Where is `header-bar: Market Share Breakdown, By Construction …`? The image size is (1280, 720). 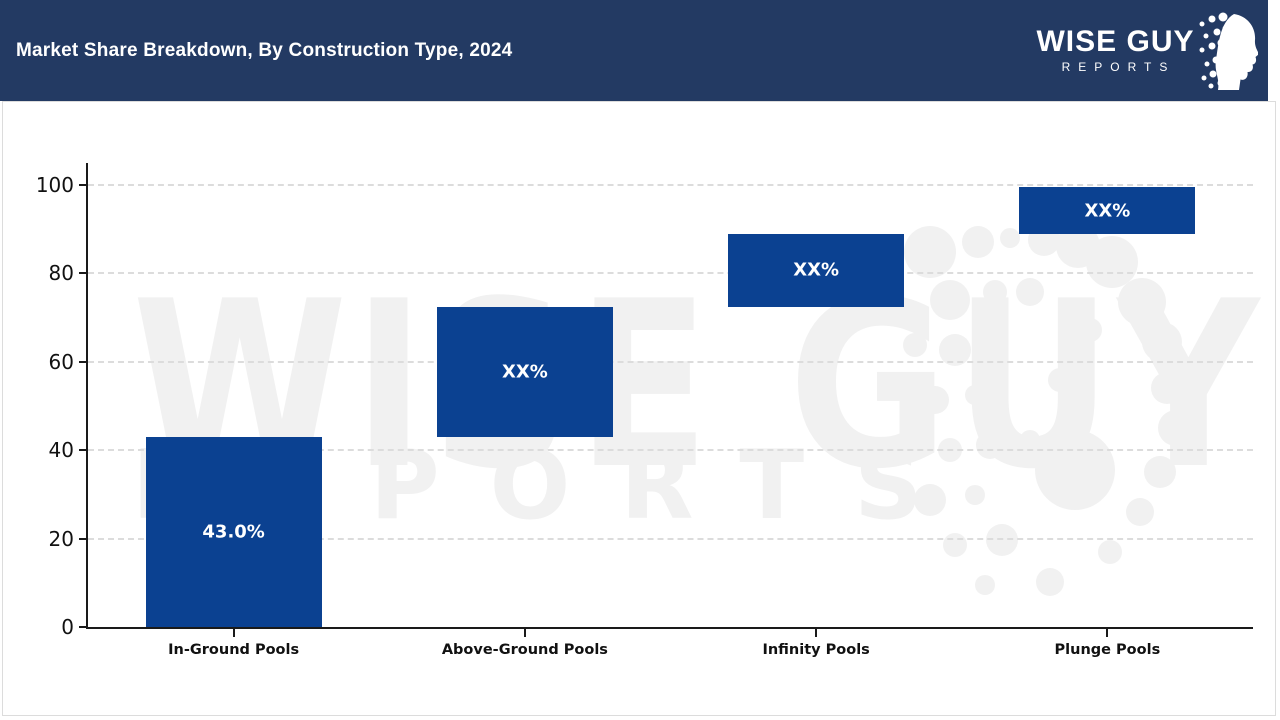 header-bar: Market Share Breakdown, By Construction … is located at coordinates (634, 50).